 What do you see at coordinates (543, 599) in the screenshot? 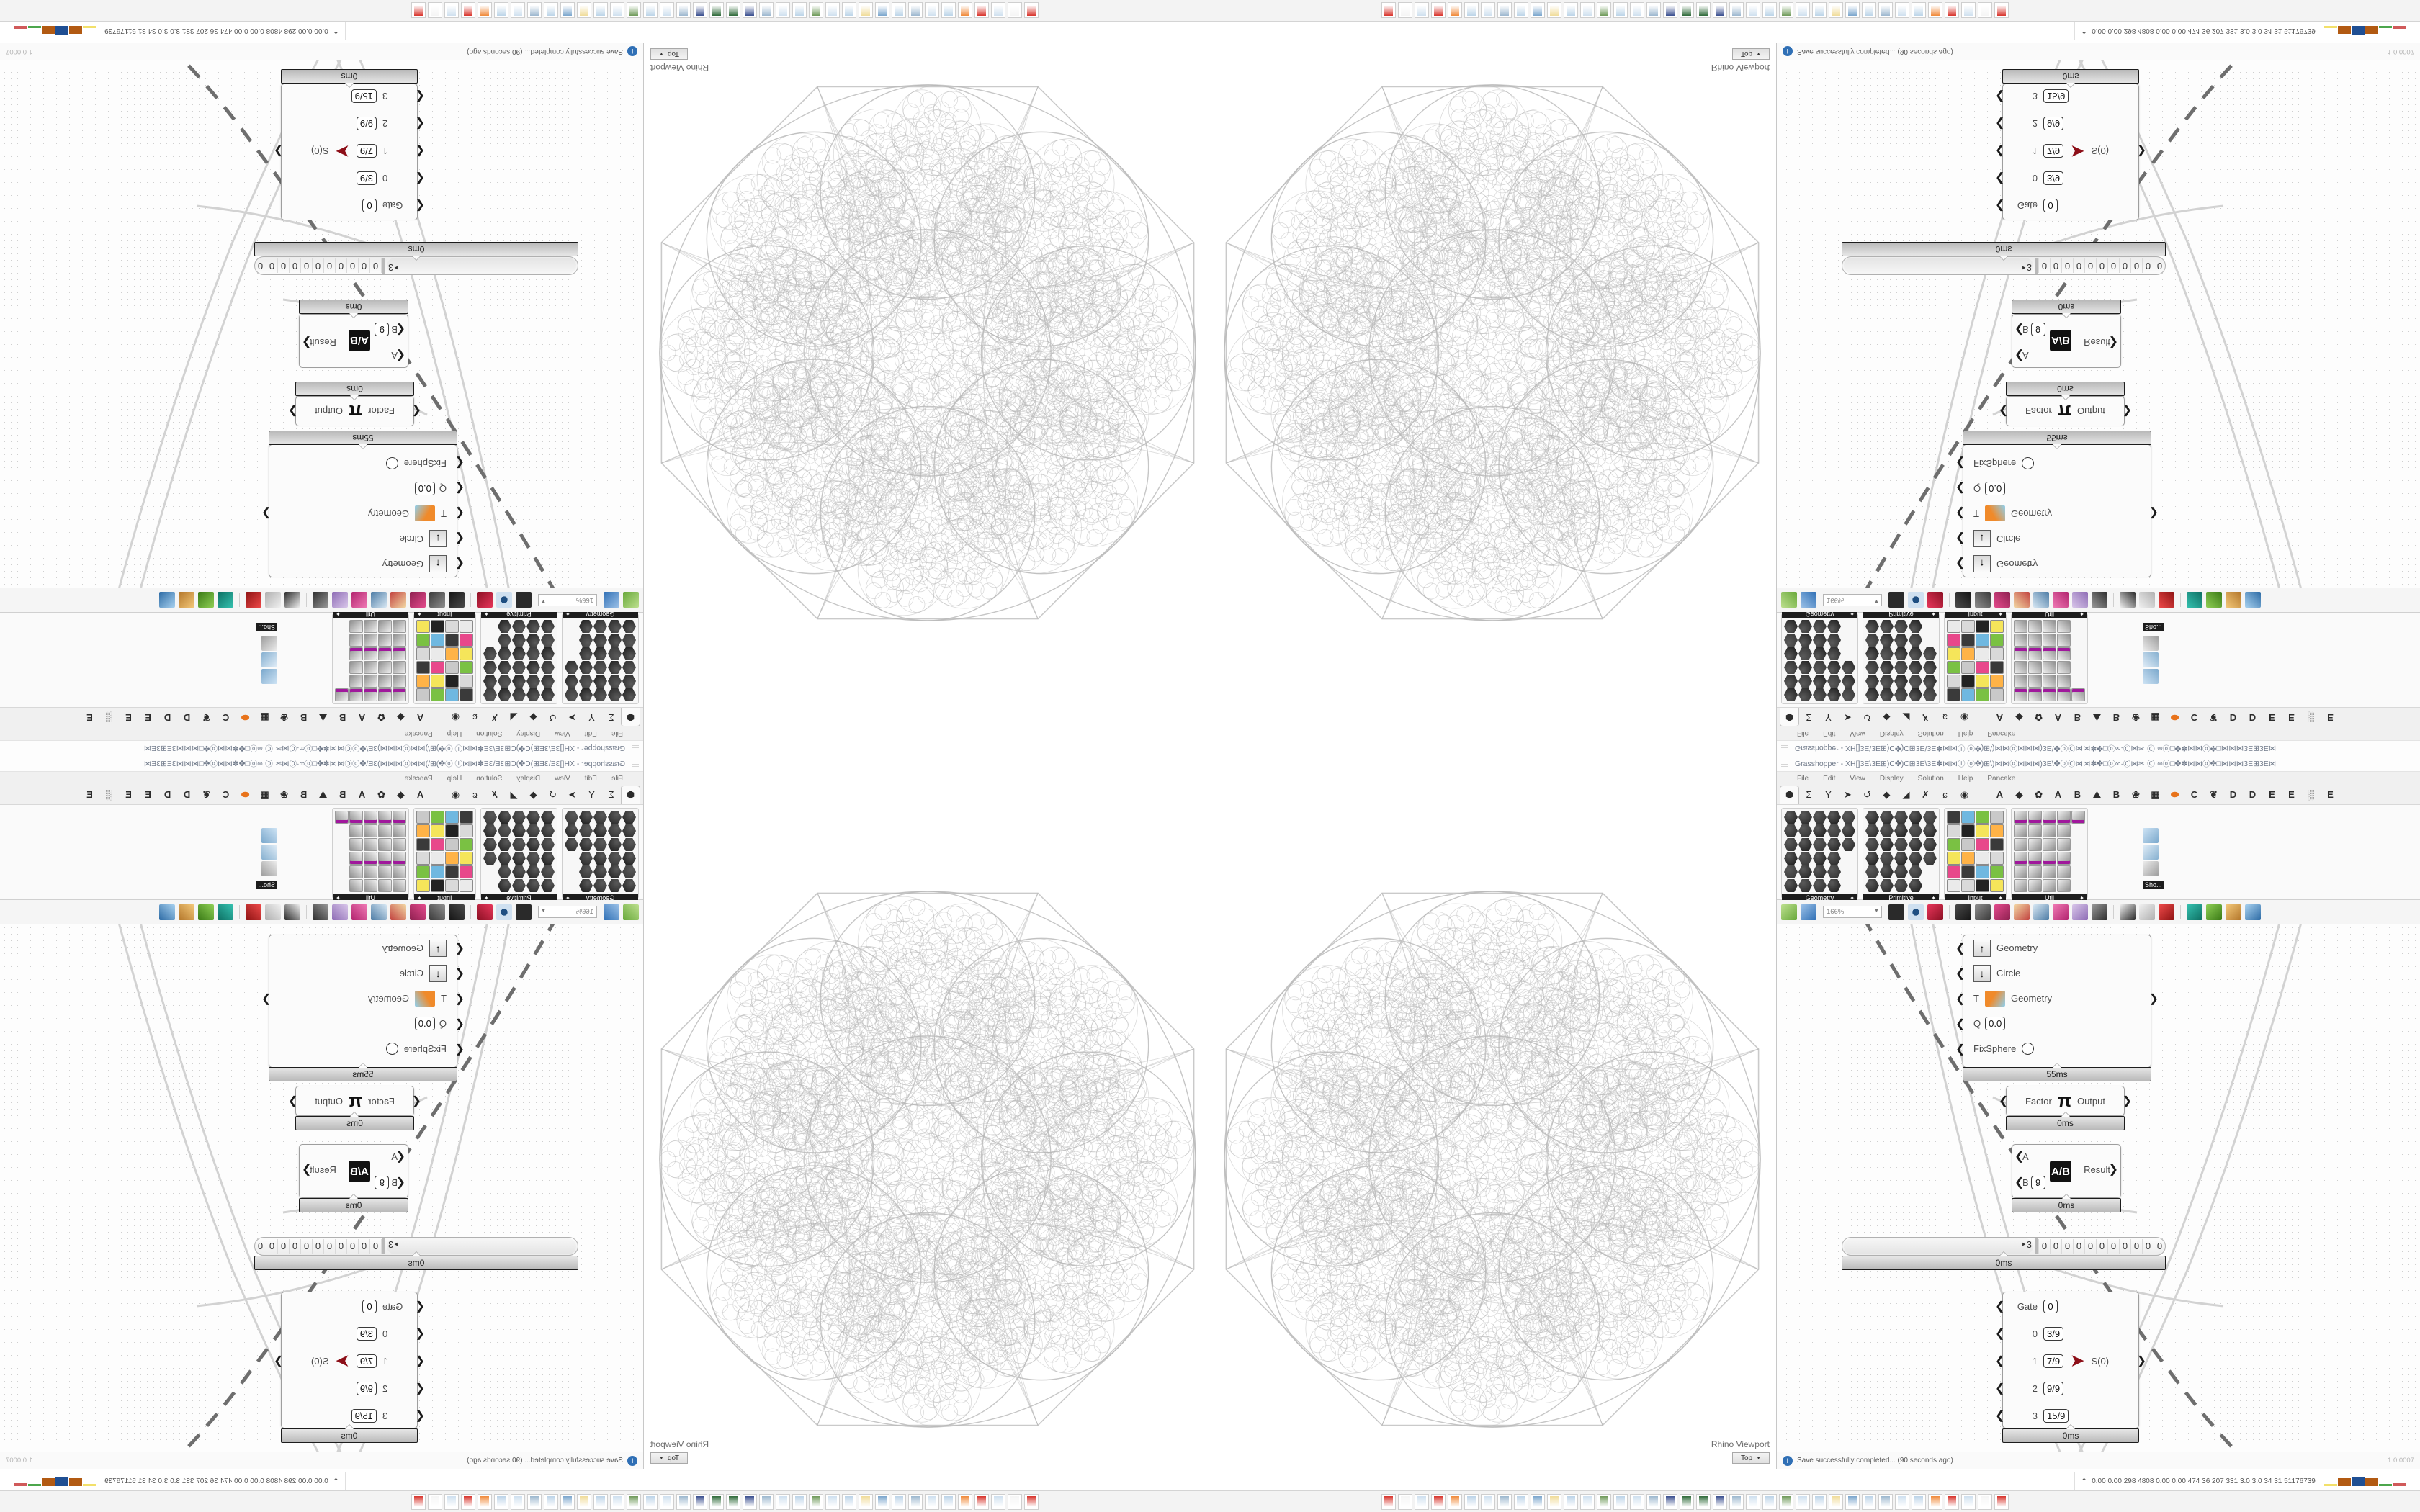
I see `chevron-down-icon: ▼` at bounding box center [543, 599].